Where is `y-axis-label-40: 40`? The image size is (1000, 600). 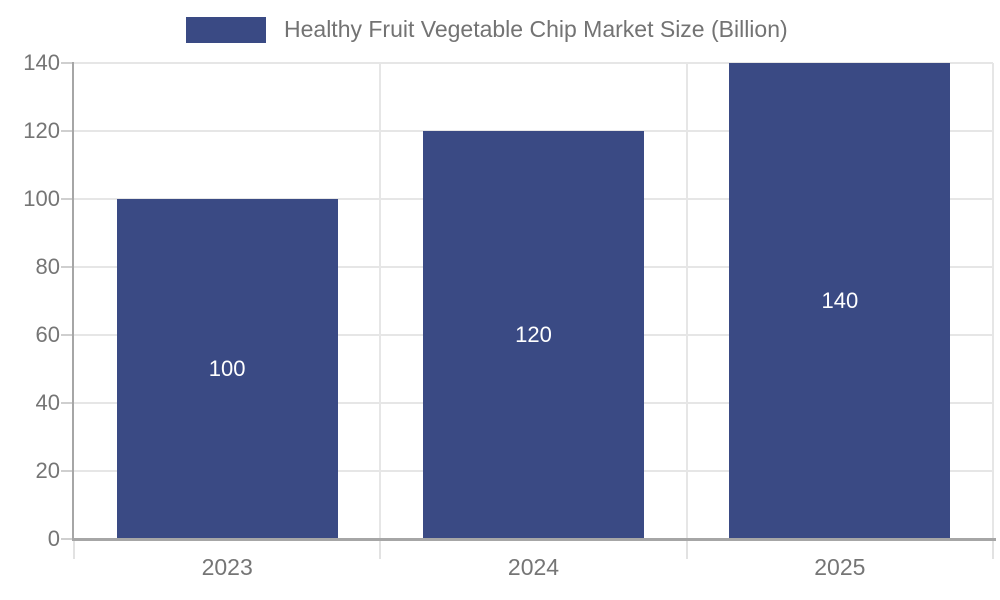
y-axis-label-40: 40 is located at coordinates (47, 402).